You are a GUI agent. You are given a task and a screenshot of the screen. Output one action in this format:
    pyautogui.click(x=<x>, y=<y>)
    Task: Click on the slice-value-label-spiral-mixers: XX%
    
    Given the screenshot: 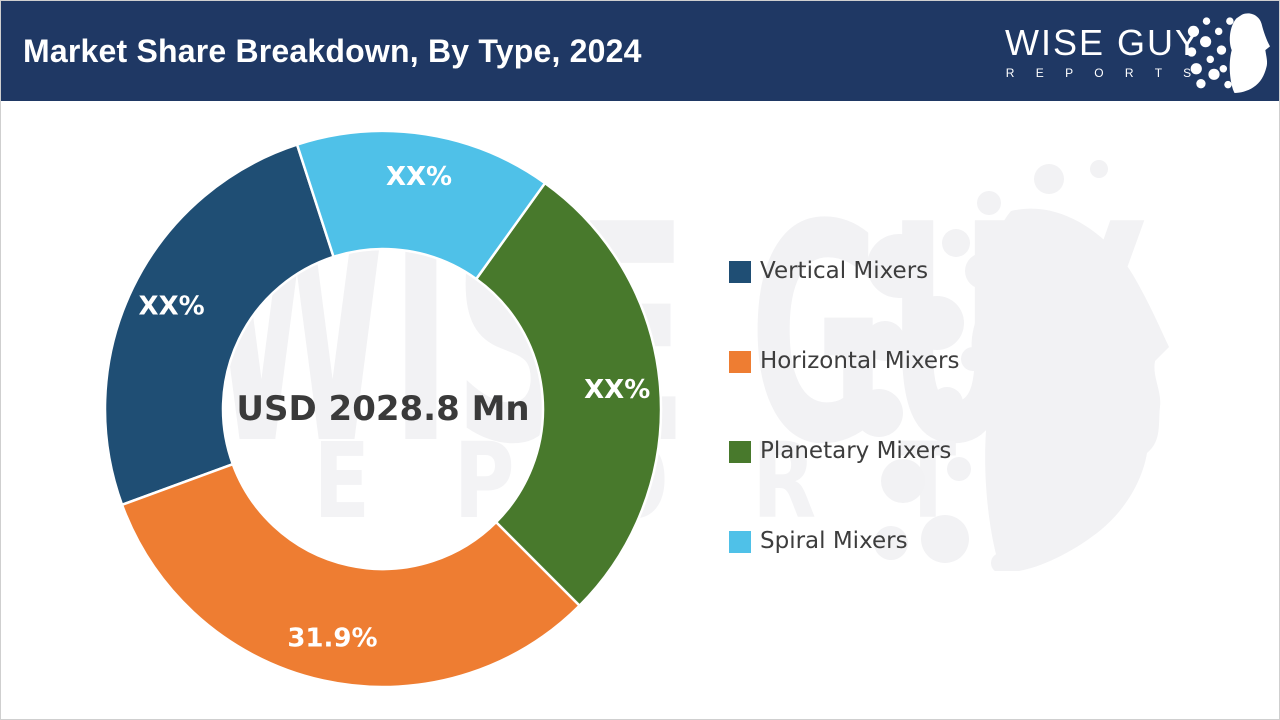 What is the action you would take?
    pyautogui.click(x=419, y=177)
    